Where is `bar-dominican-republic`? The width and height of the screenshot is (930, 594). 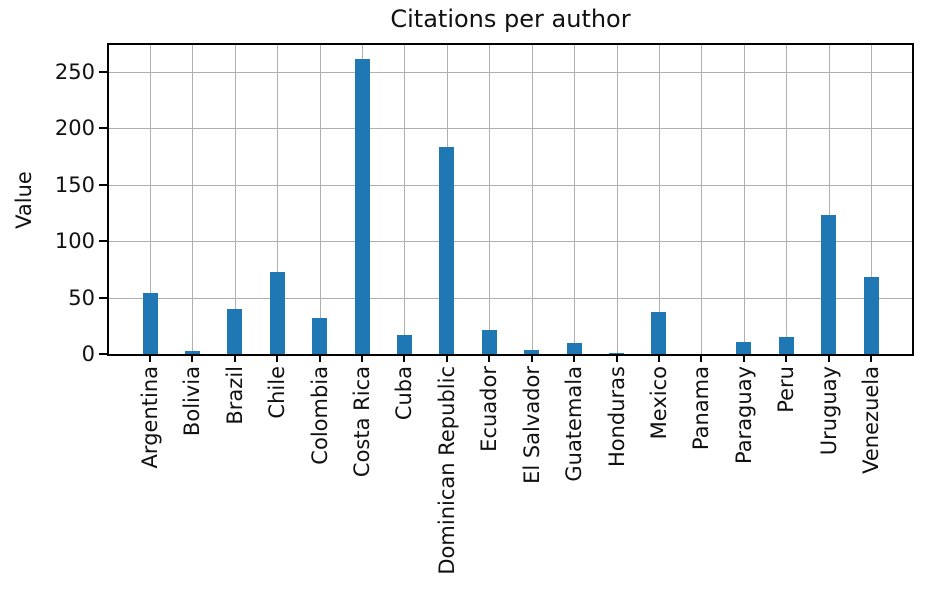
bar-dominican-republic is located at coordinates (447, 250).